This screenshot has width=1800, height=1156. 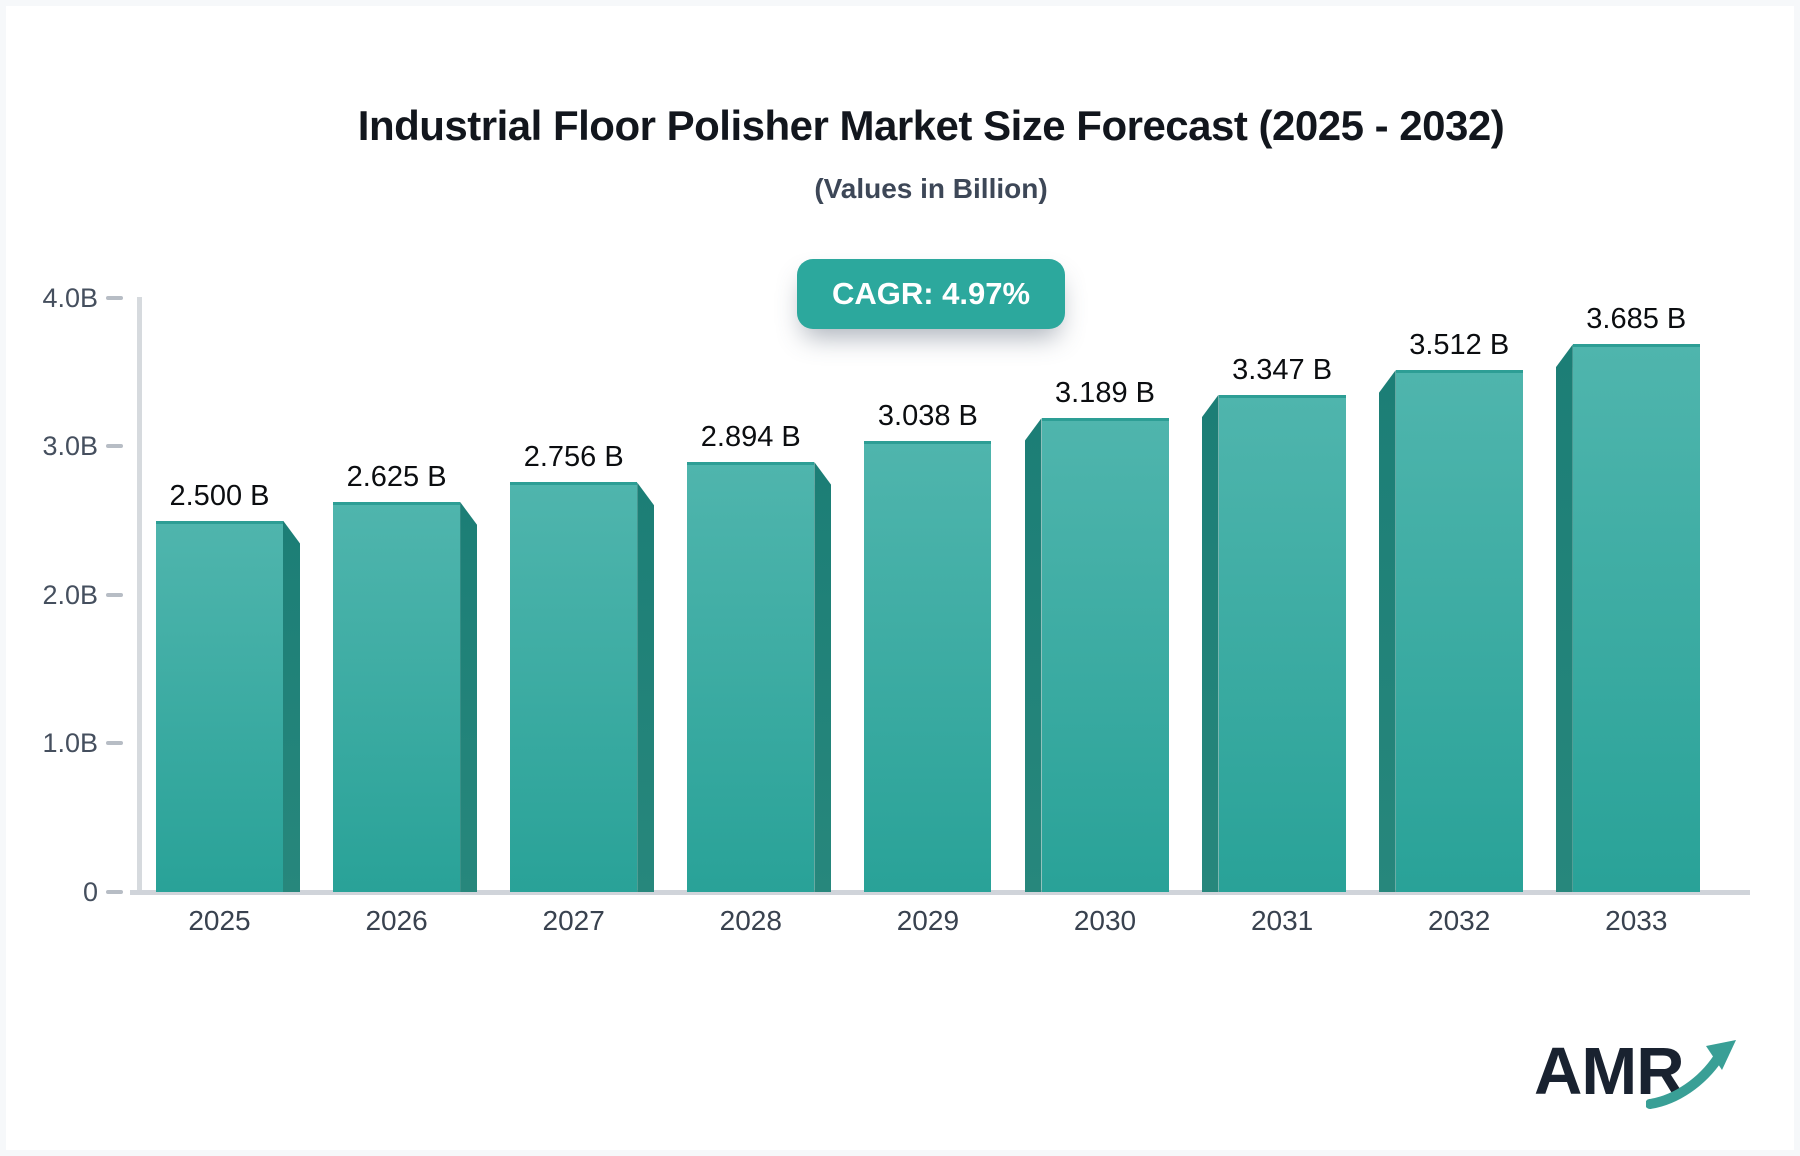 I want to click on chart-subtitle: (Values in Billion), so click(x=931, y=188).